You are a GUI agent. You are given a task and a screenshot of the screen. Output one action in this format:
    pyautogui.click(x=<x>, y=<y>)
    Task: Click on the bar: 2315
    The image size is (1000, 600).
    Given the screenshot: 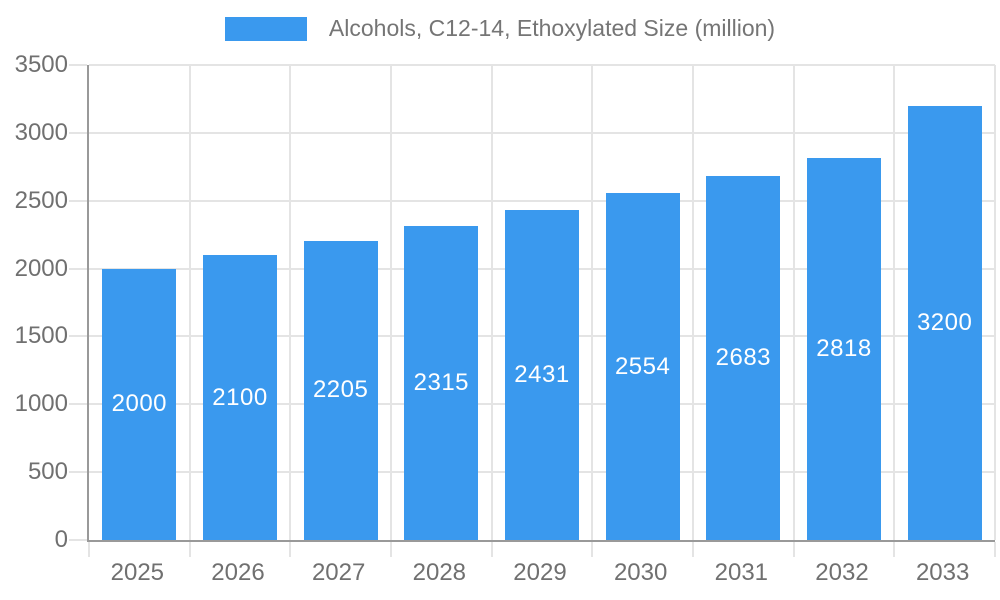 What is the action you would take?
    pyautogui.click(x=441, y=382)
    